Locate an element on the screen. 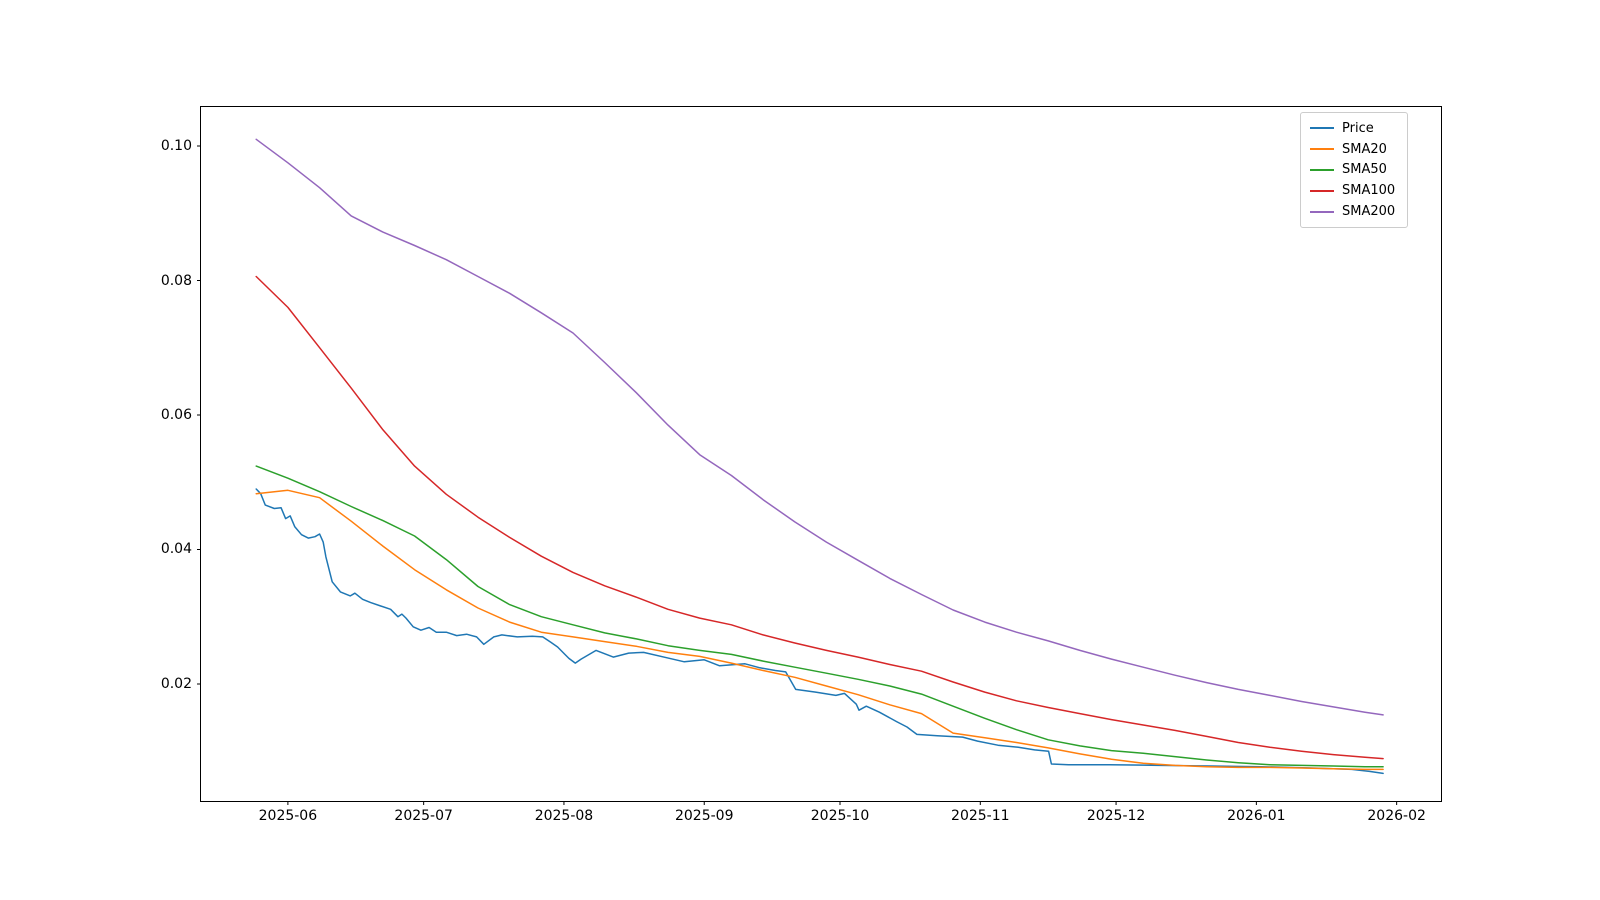 This screenshot has width=1600, height=900. sma100-line-swatch is located at coordinates (1322, 190).